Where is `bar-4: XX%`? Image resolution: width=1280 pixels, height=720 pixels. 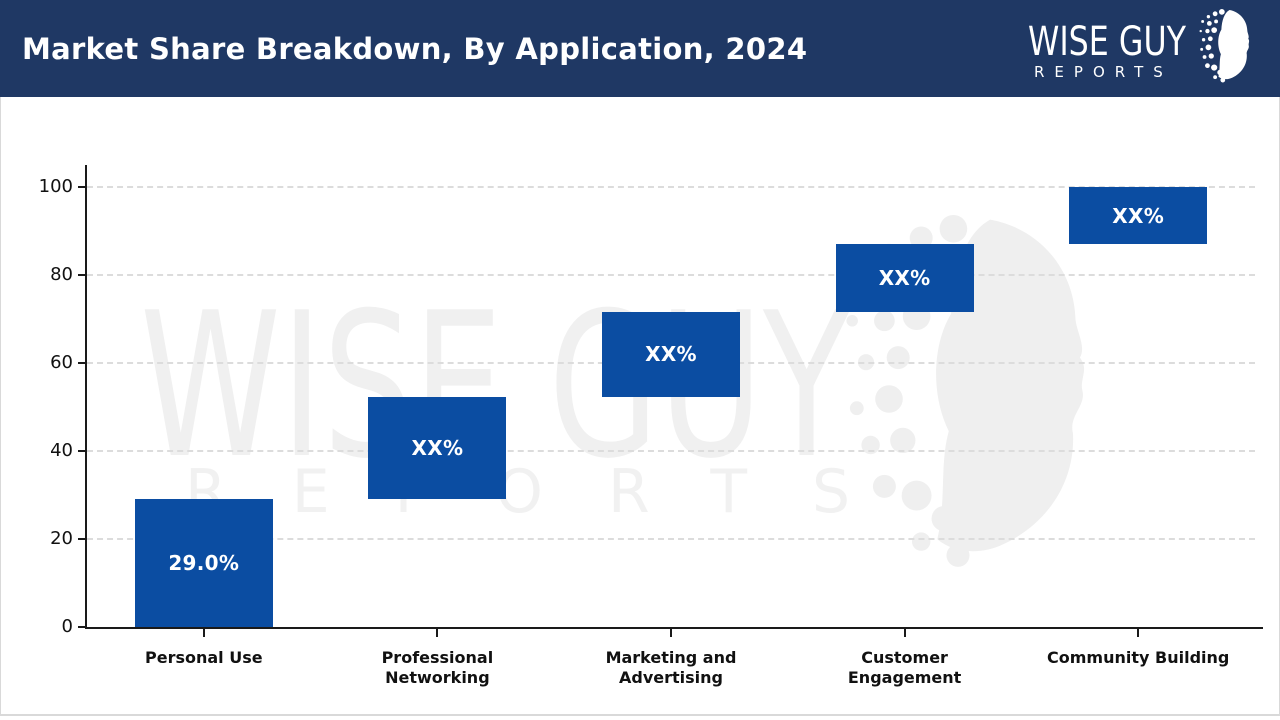
bar-4: XX% is located at coordinates (1138, 216).